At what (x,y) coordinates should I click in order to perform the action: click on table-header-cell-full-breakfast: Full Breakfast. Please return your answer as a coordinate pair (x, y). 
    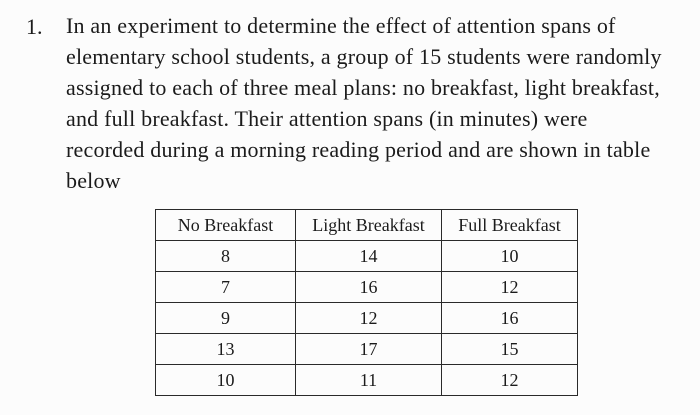
    Looking at the image, I should click on (509, 225).